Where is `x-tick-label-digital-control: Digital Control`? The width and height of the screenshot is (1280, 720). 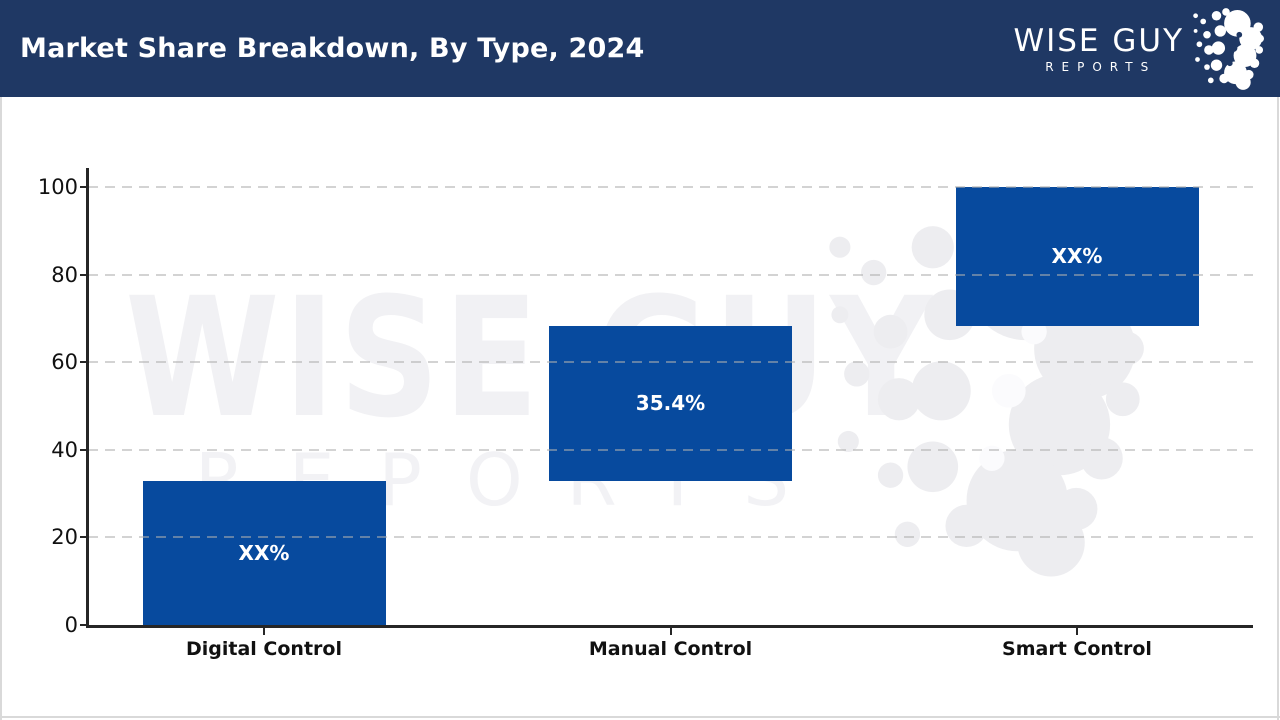 x-tick-label-digital-control: Digital Control is located at coordinates (264, 649).